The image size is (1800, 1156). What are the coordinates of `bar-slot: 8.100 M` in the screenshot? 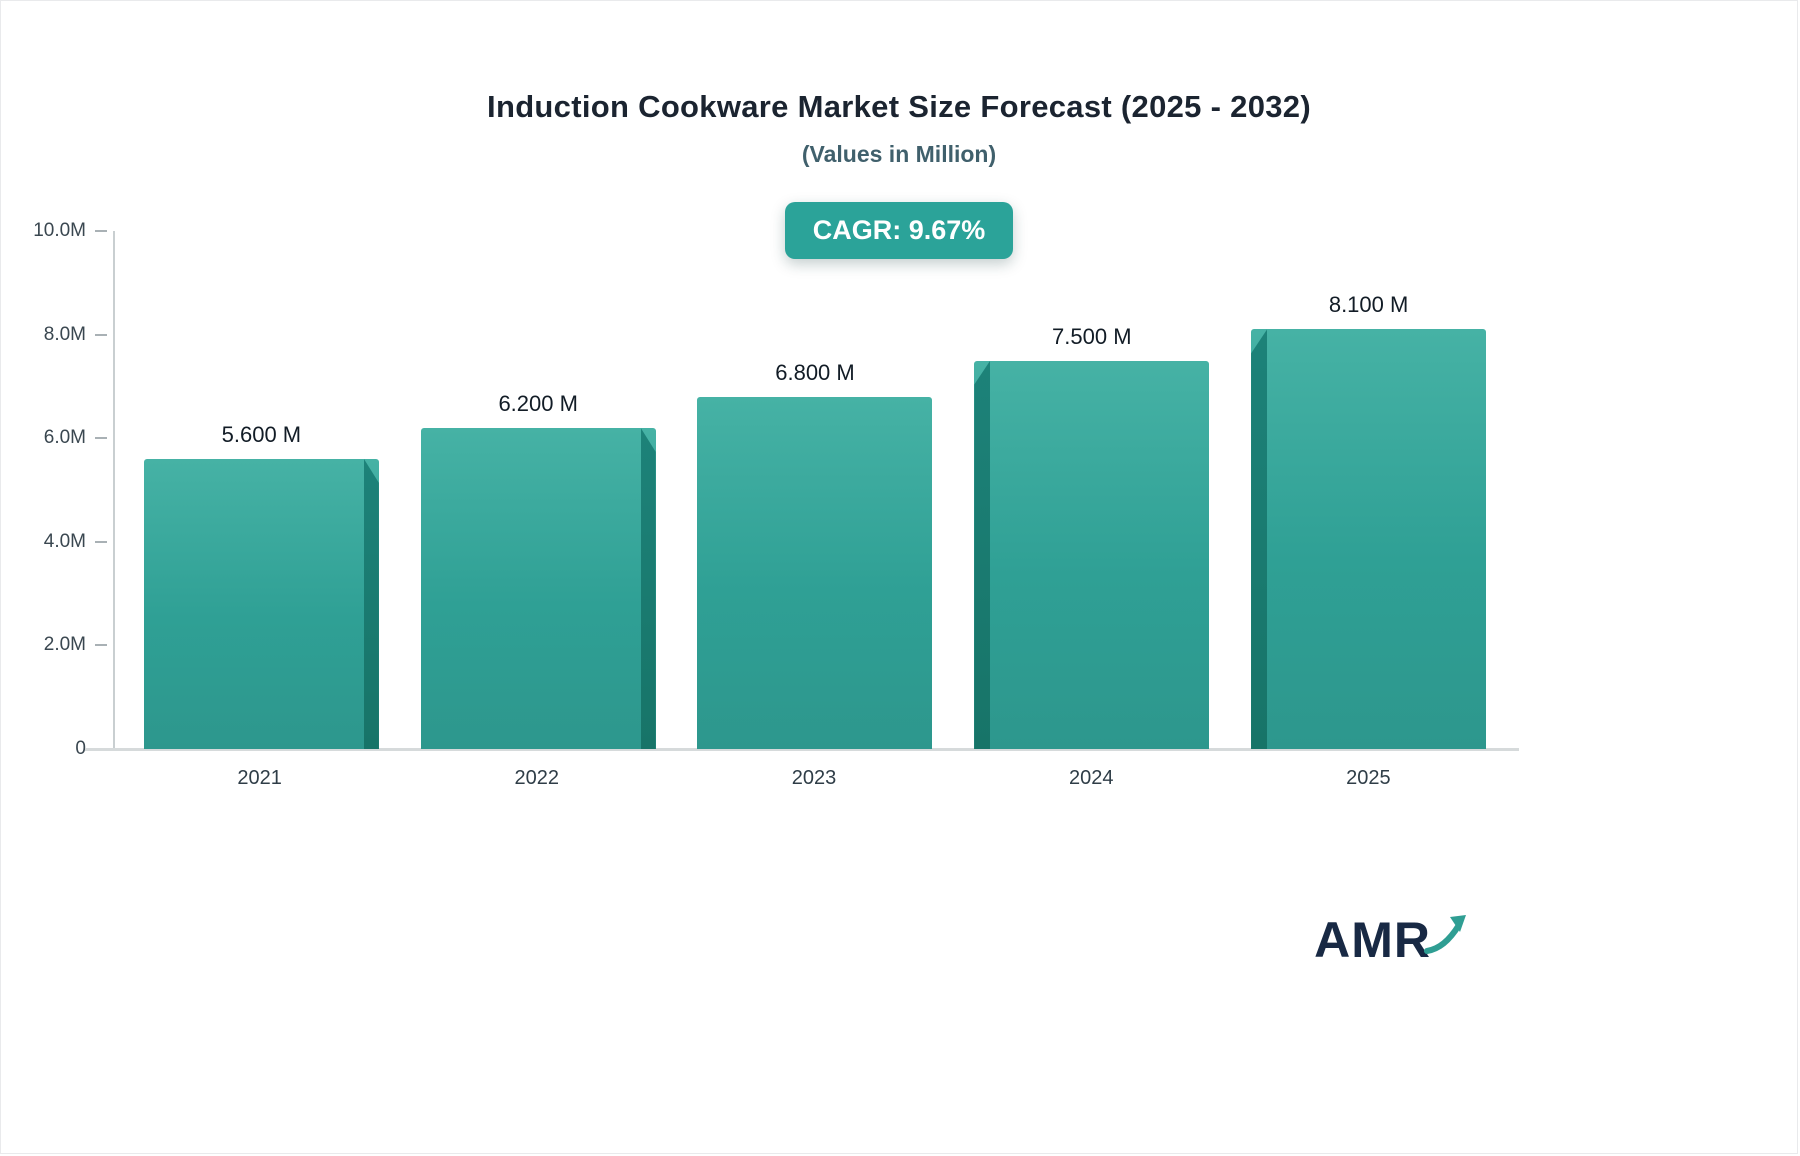 It's located at (1368, 490).